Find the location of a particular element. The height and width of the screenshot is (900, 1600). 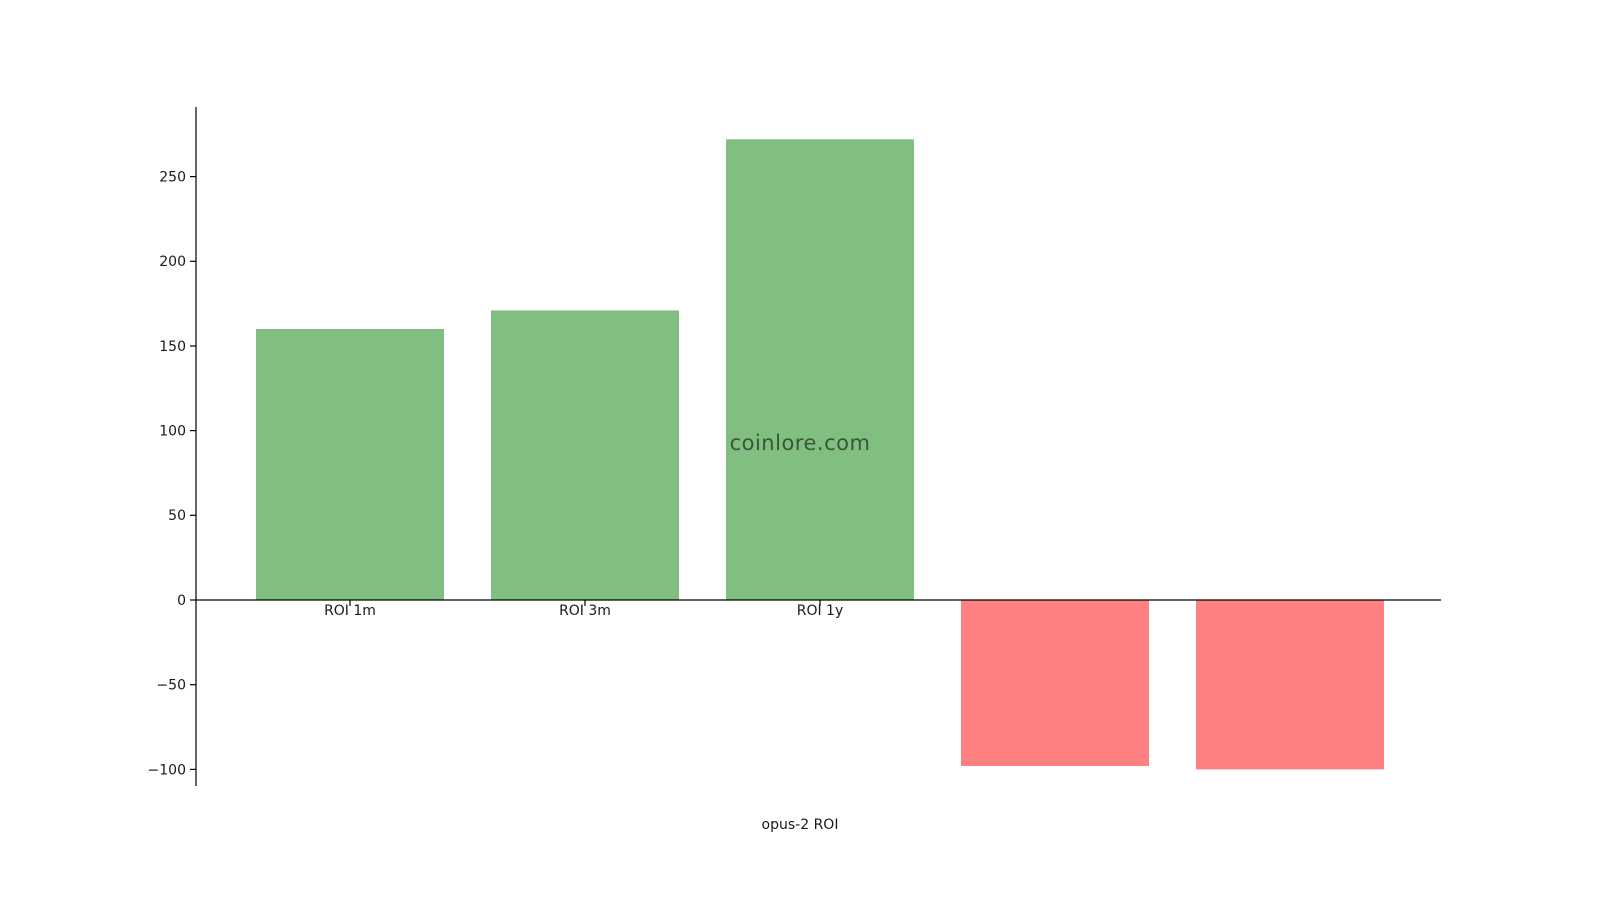

y-tick-label: 150 is located at coordinates (172, 347).